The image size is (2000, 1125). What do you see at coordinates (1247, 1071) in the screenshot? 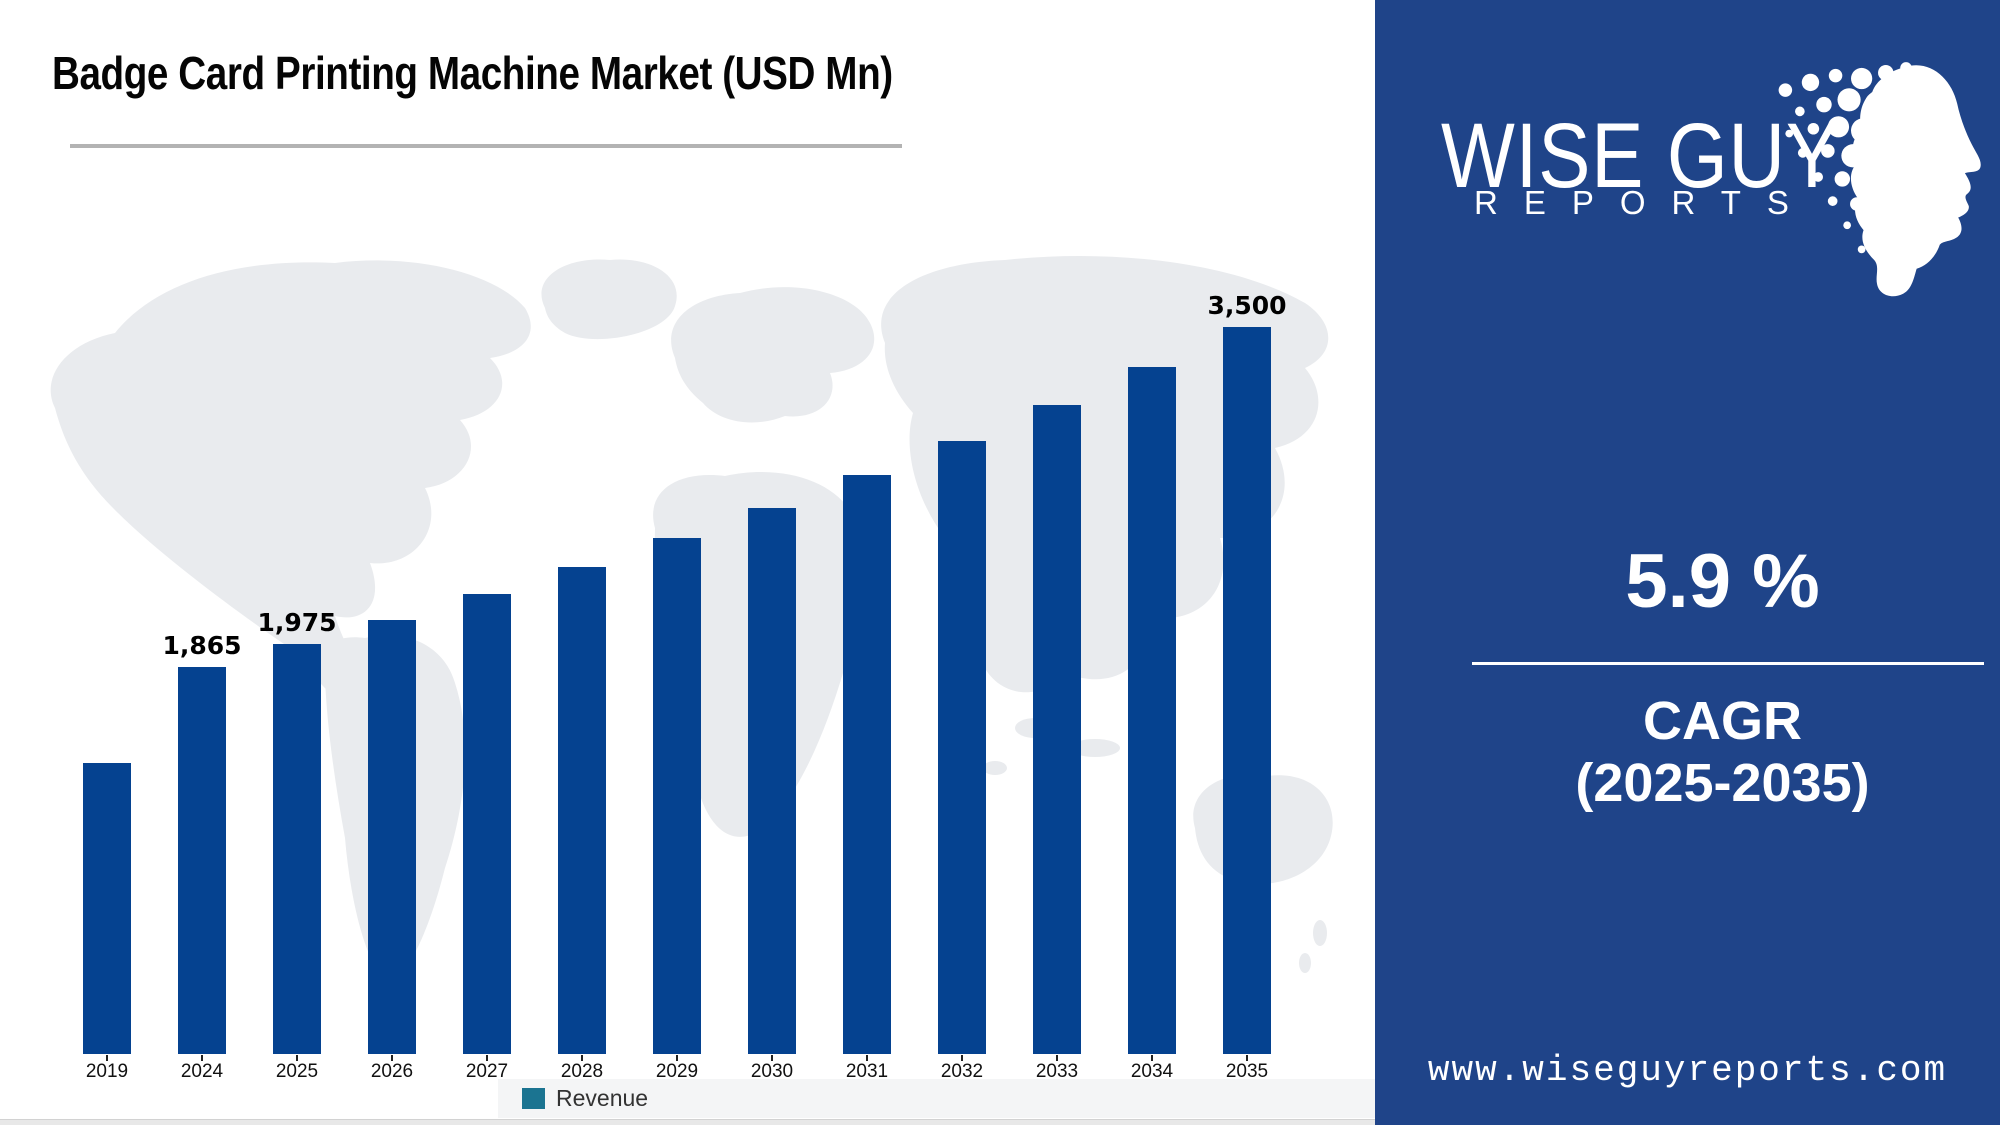
I see `x-axis-label: 2035` at bounding box center [1247, 1071].